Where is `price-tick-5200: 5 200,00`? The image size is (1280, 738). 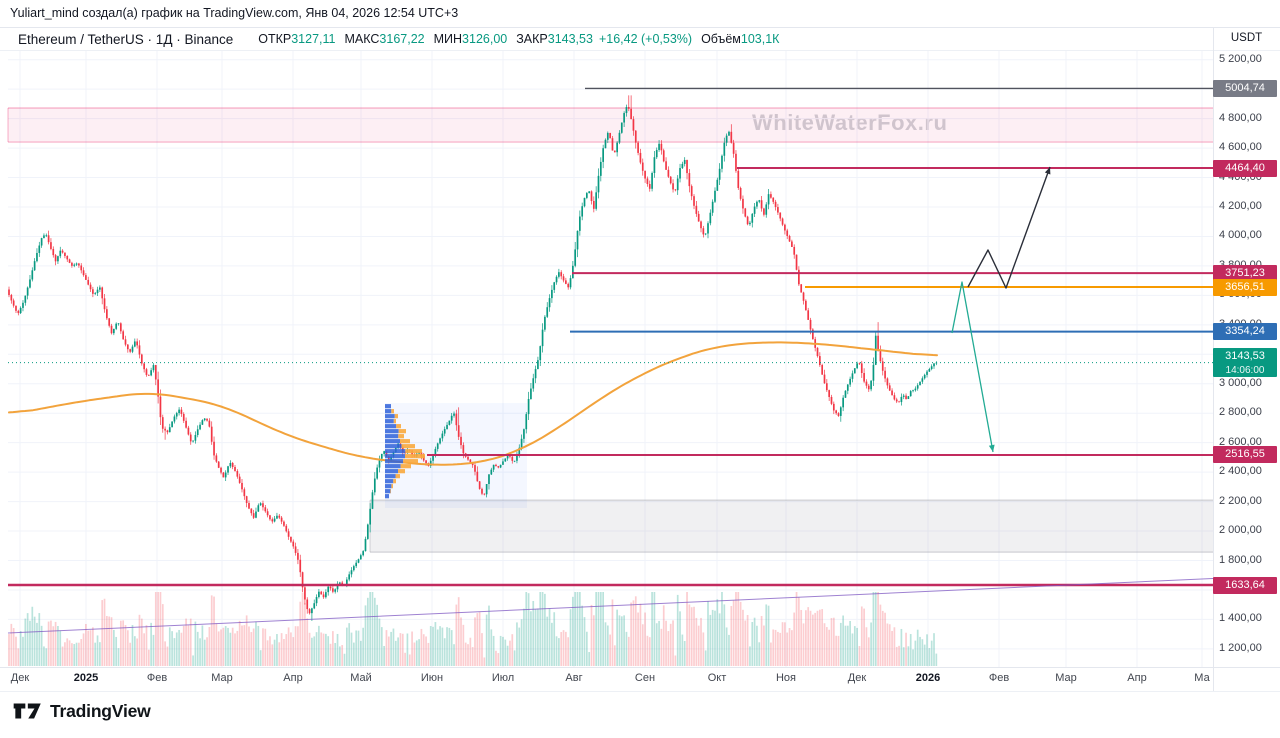
price-tick-5200: 5 200,00 is located at coordinates (1240, 58).